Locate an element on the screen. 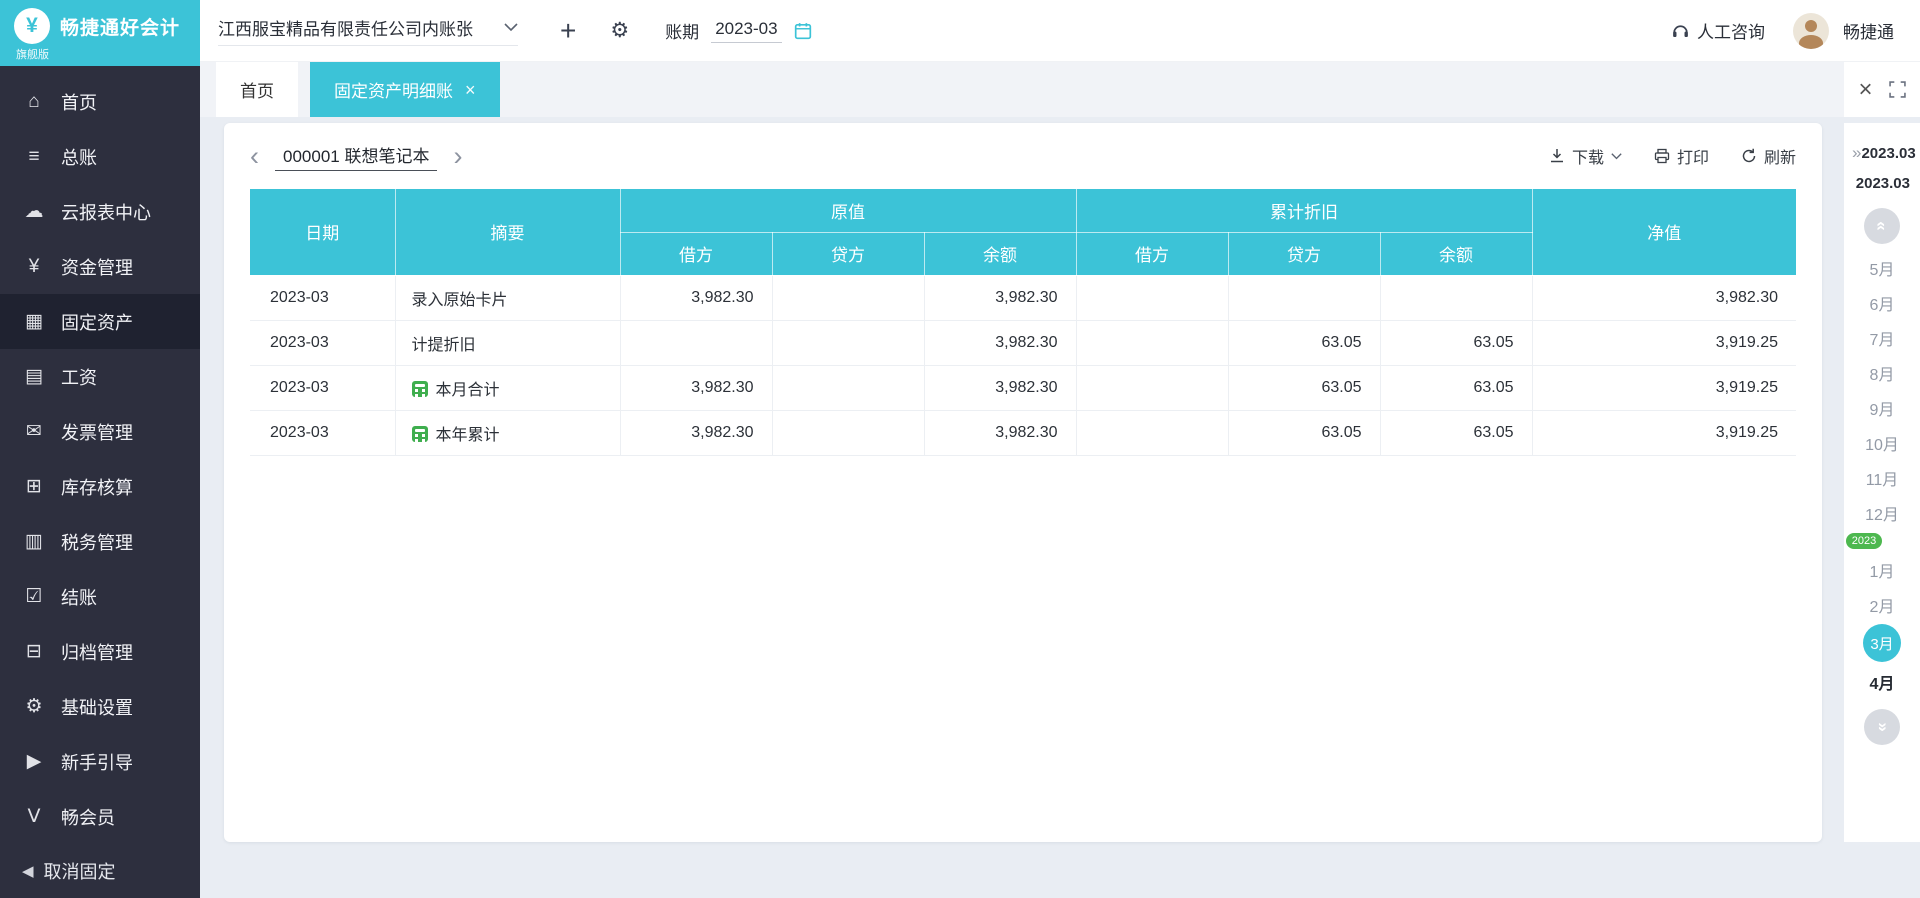  calendar-icon is located at coordinates (803, 31).